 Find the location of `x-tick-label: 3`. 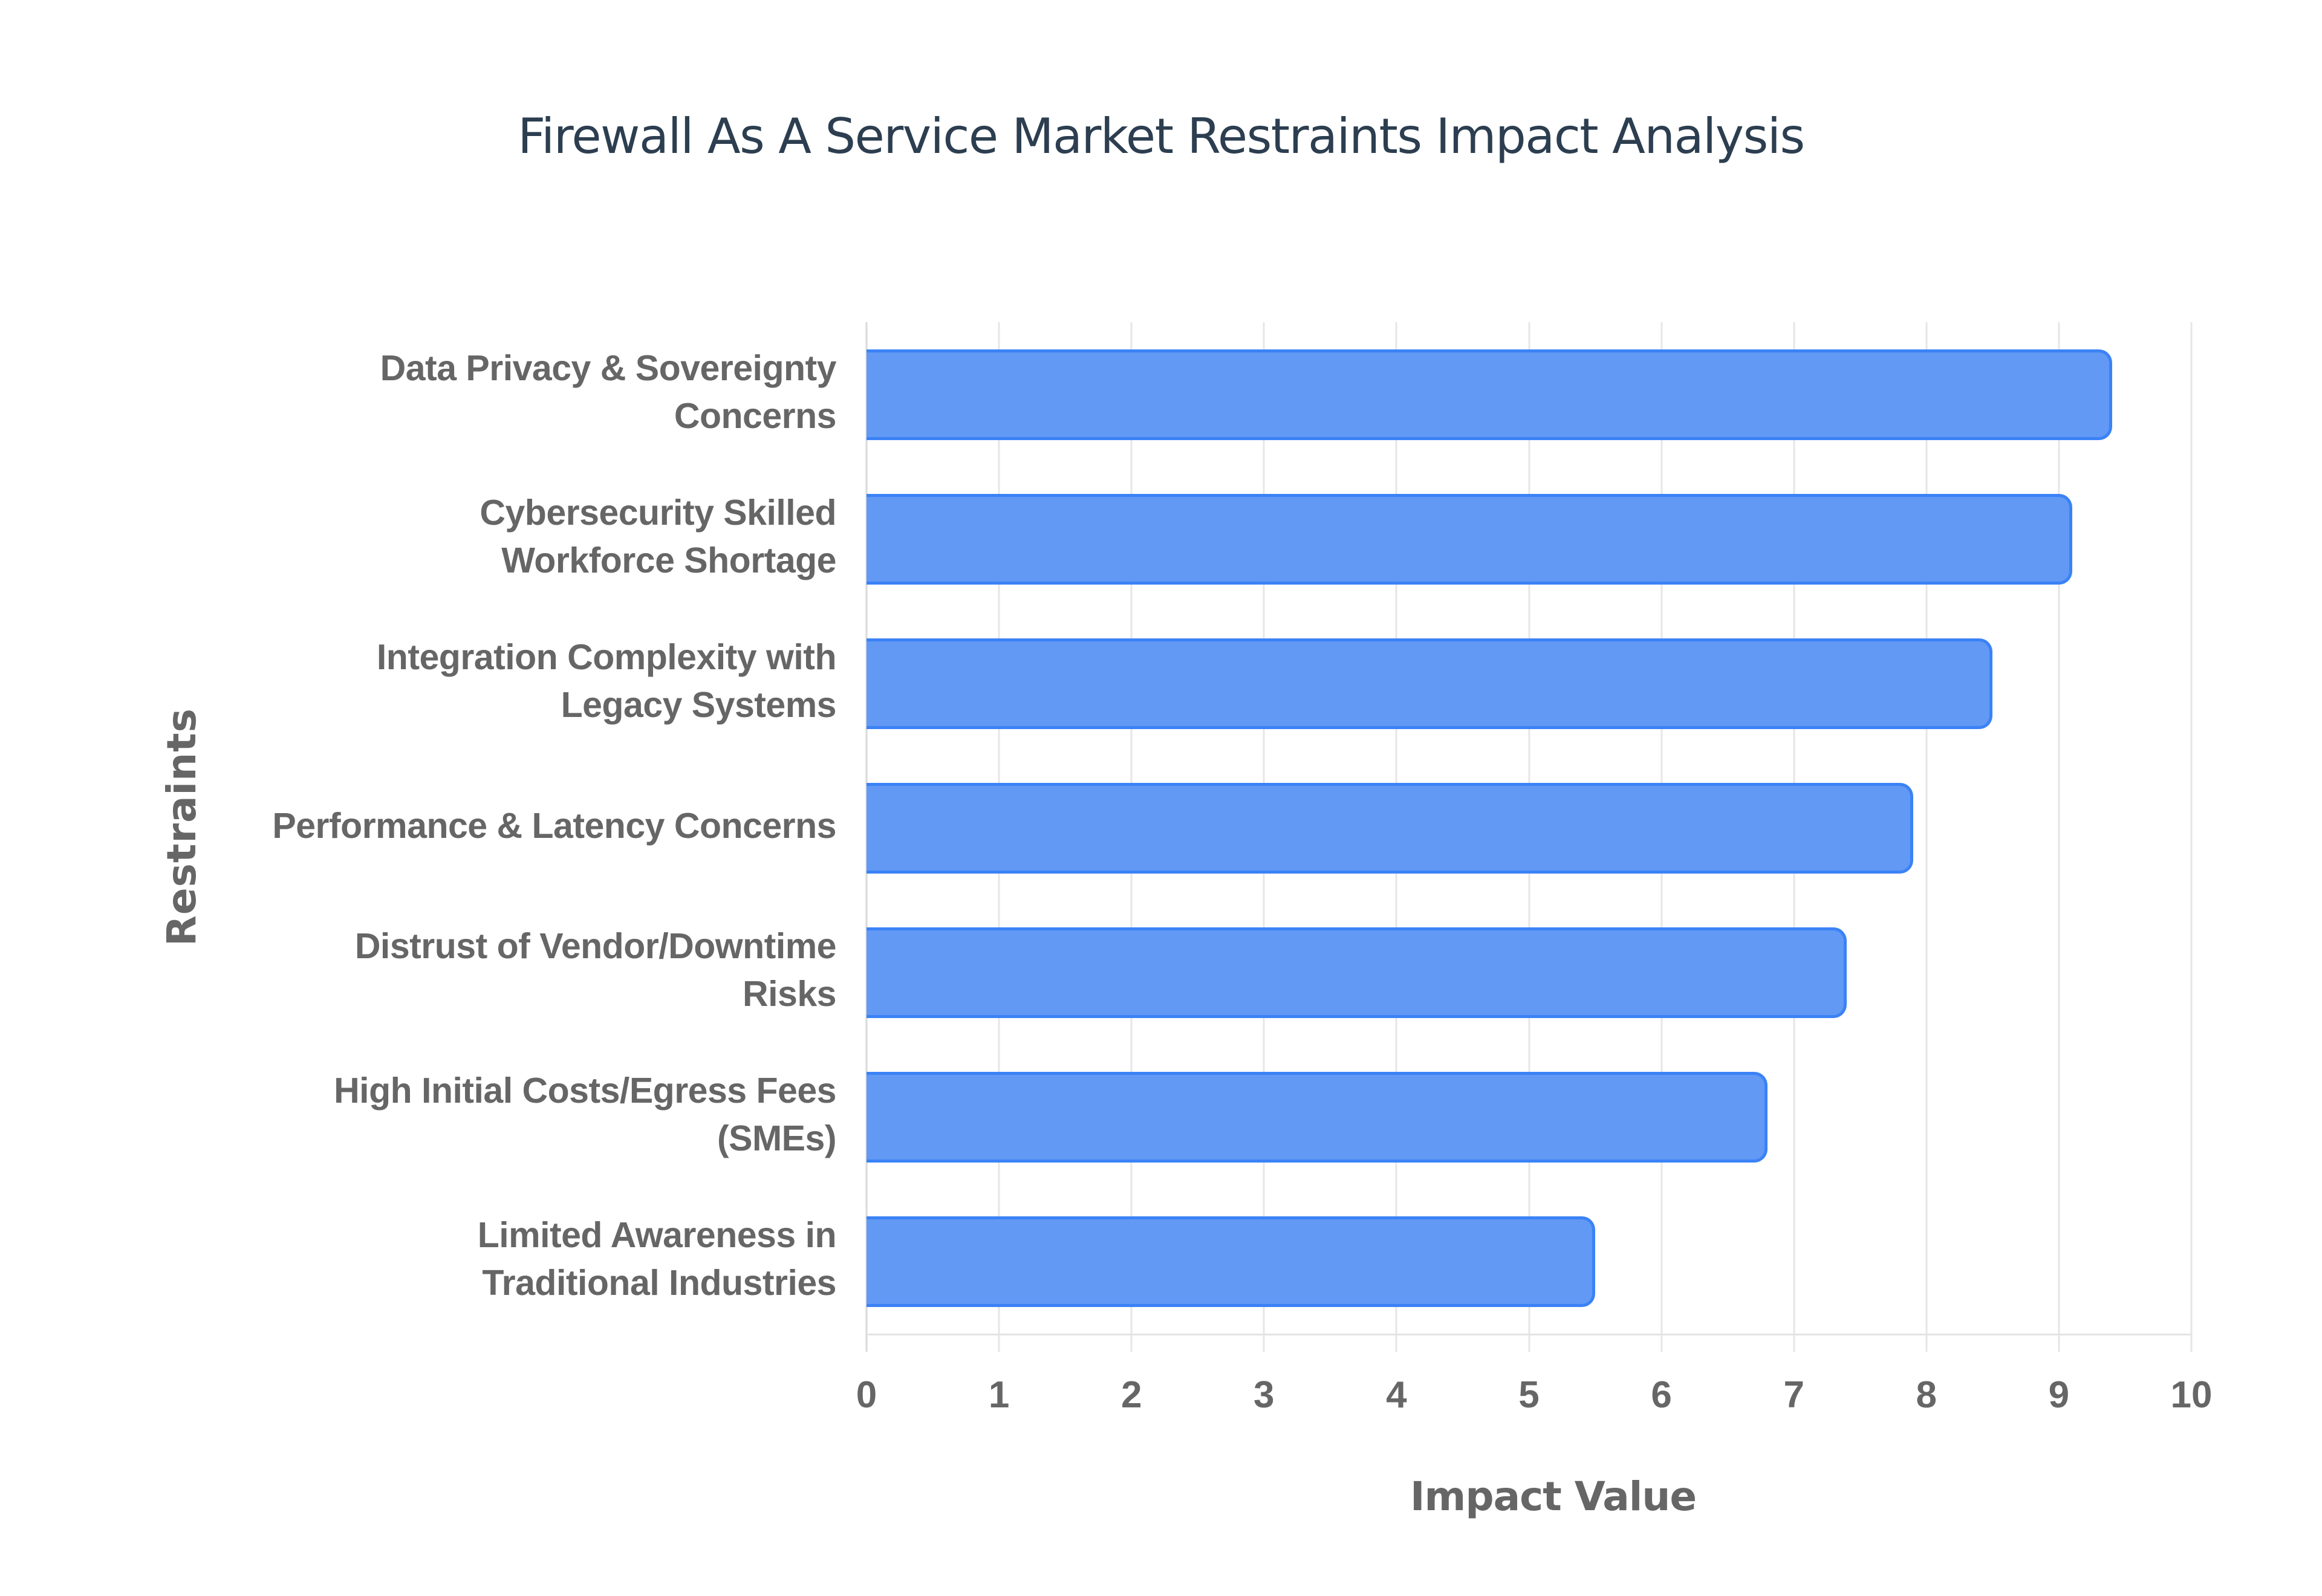

x-tick-label: 3 is located at coordinates (1264, 1395).